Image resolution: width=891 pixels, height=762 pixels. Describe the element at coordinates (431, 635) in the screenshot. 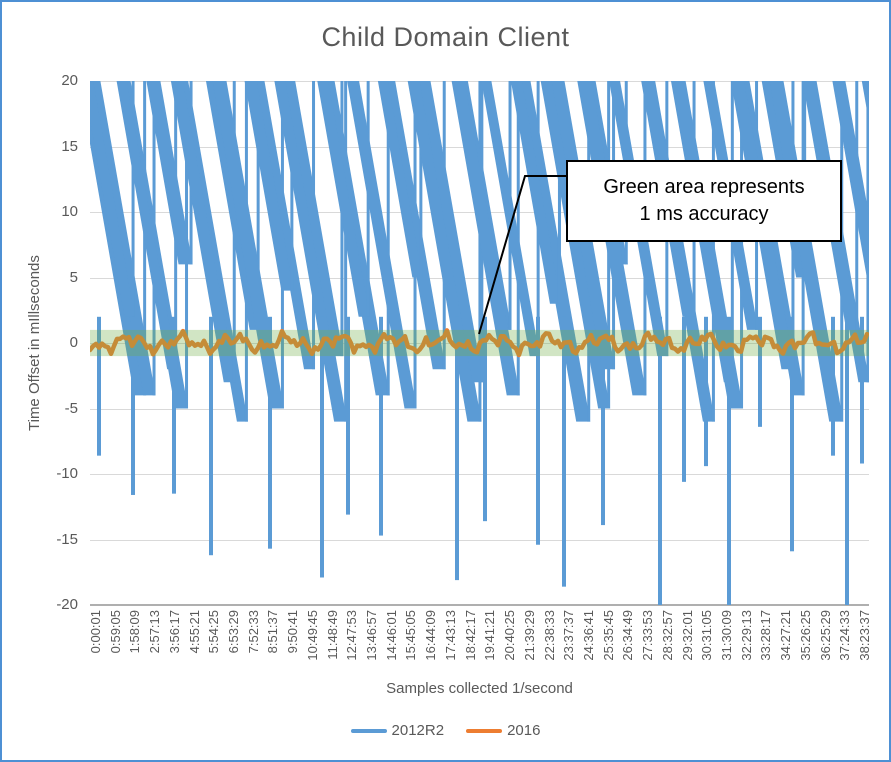

I see `x-tick-label: 16:44:09` at that location.